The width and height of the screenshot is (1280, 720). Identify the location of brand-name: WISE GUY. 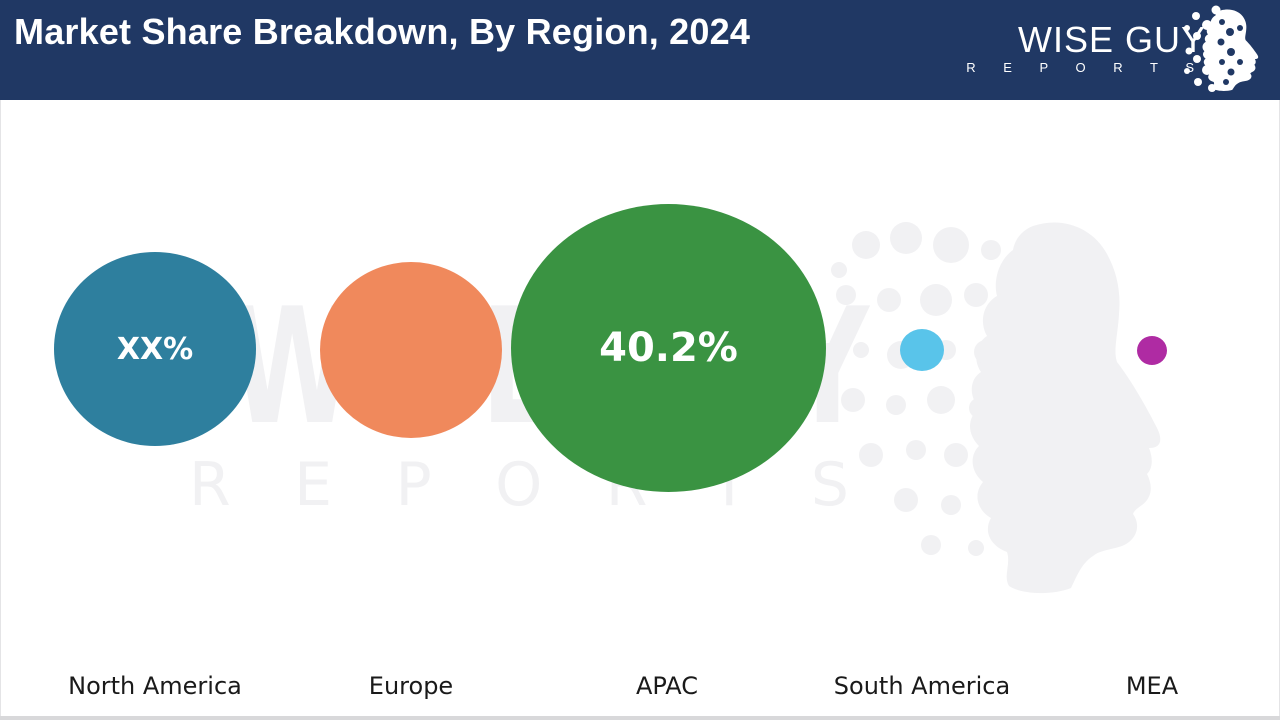
(1111, 39).